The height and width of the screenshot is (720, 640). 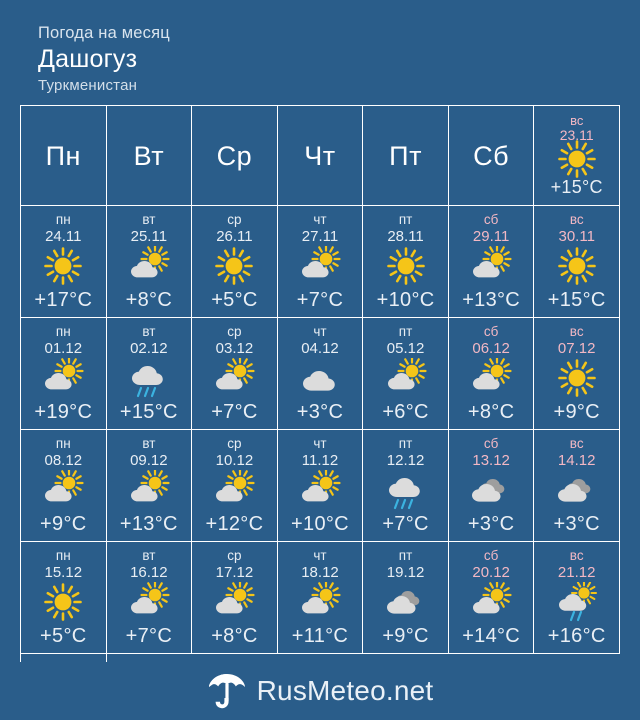 I want to click on day-cell: пт 19.12 +9°C, so click(x=406, y=598).